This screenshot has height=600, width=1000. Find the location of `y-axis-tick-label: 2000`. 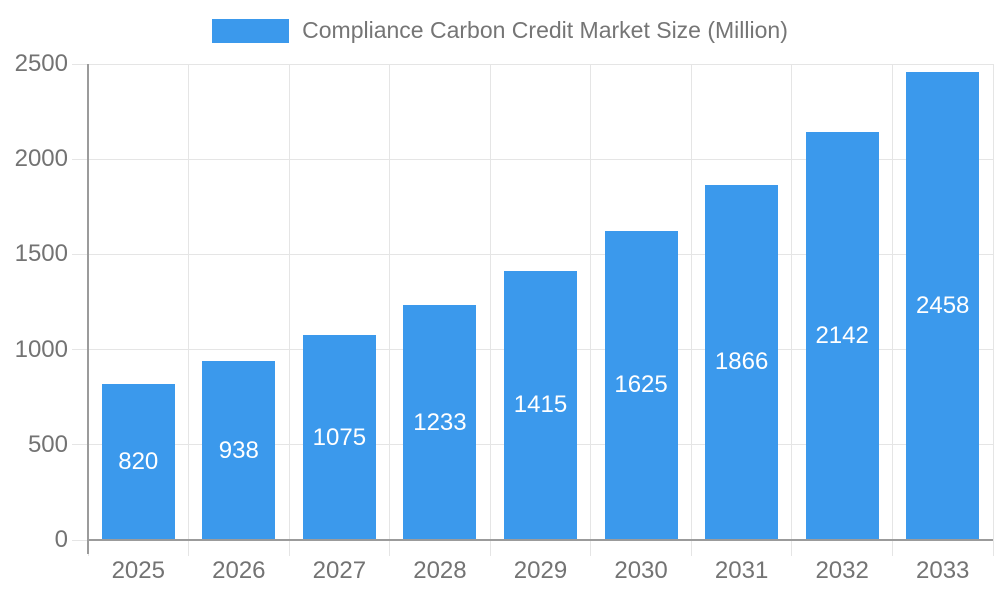

y-axis-tick-label: 2000 is located at coordinates (41, 159).